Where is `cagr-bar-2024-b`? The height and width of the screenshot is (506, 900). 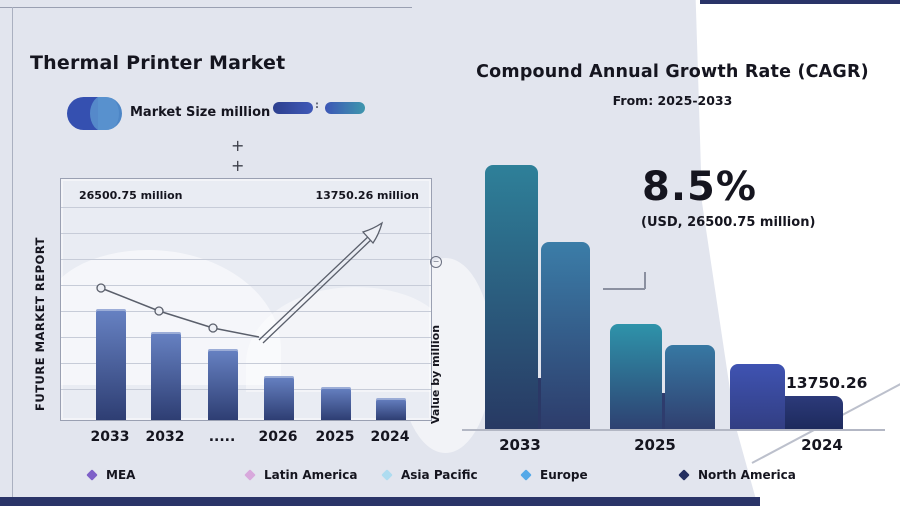
cagr-bar-2024-b is located at coordinates (814, 413).